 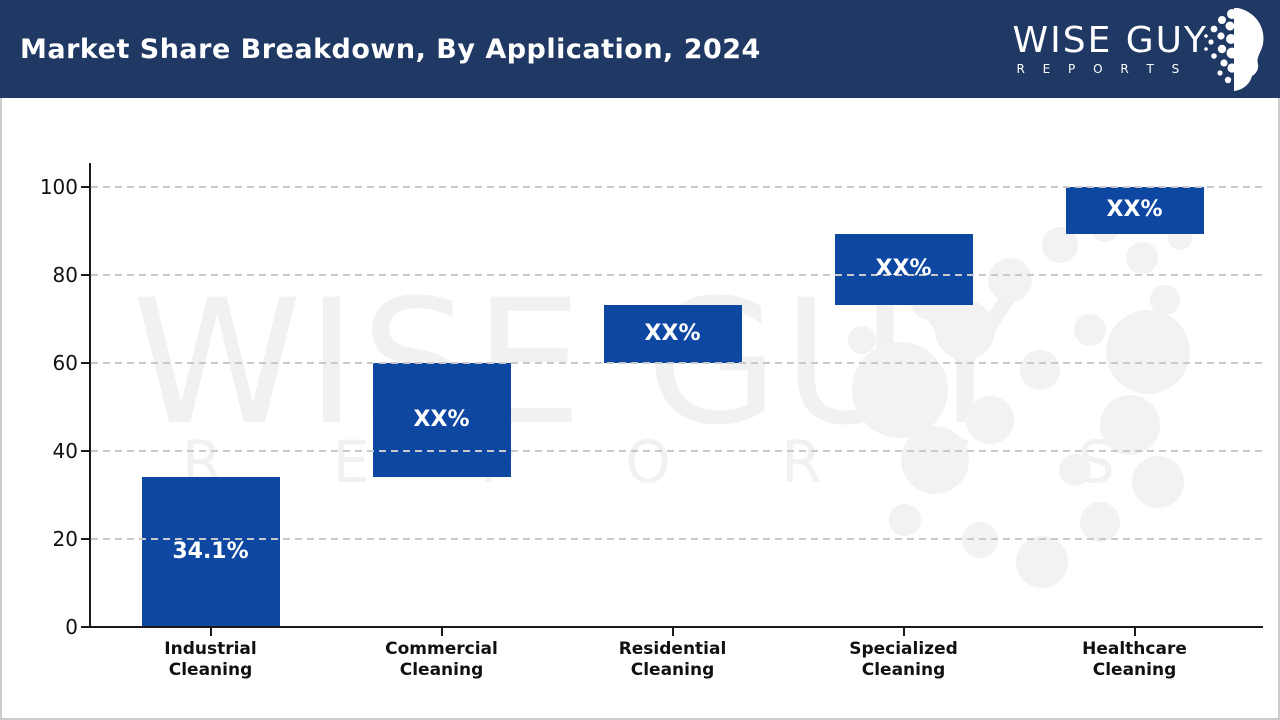 I want to click on bar-healthcare-cleaning, so click(x=1134, y=210).